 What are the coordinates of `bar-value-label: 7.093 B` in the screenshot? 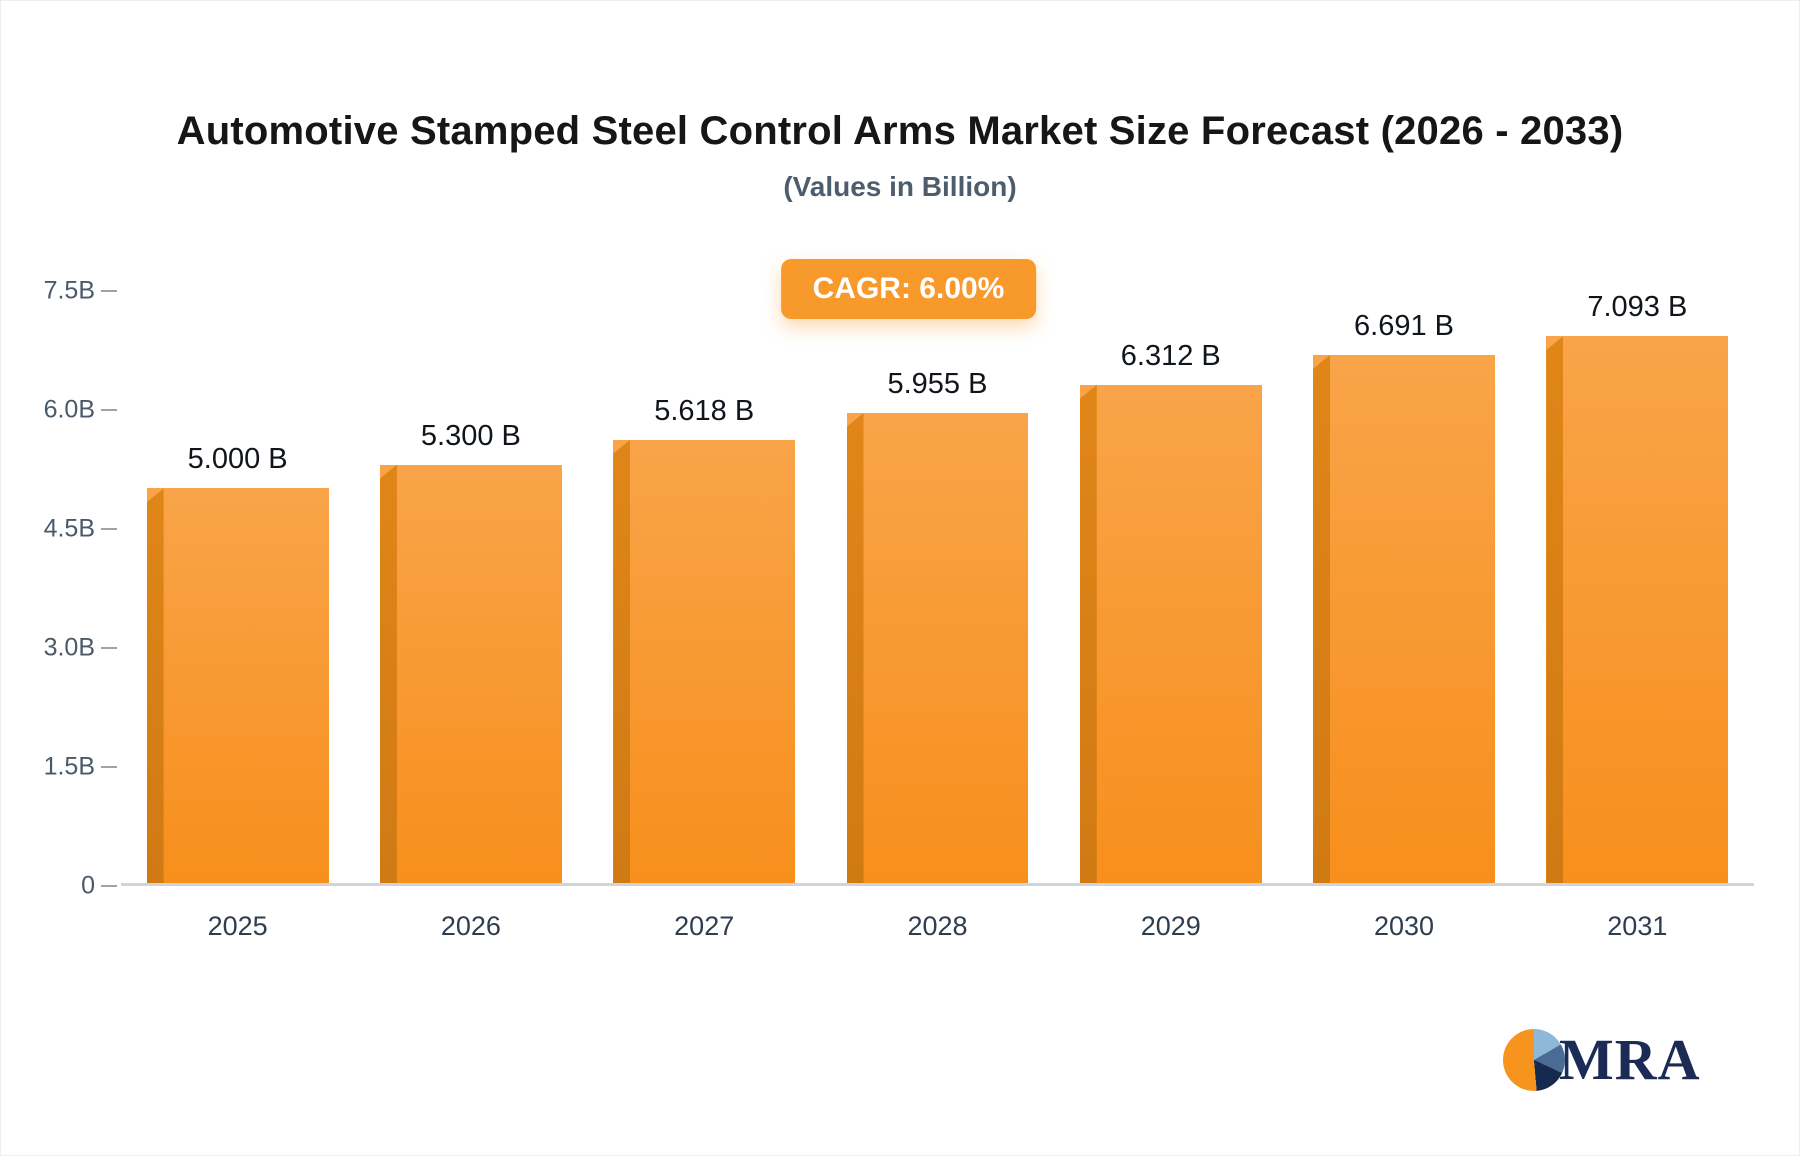 It's located at (1637, 307).